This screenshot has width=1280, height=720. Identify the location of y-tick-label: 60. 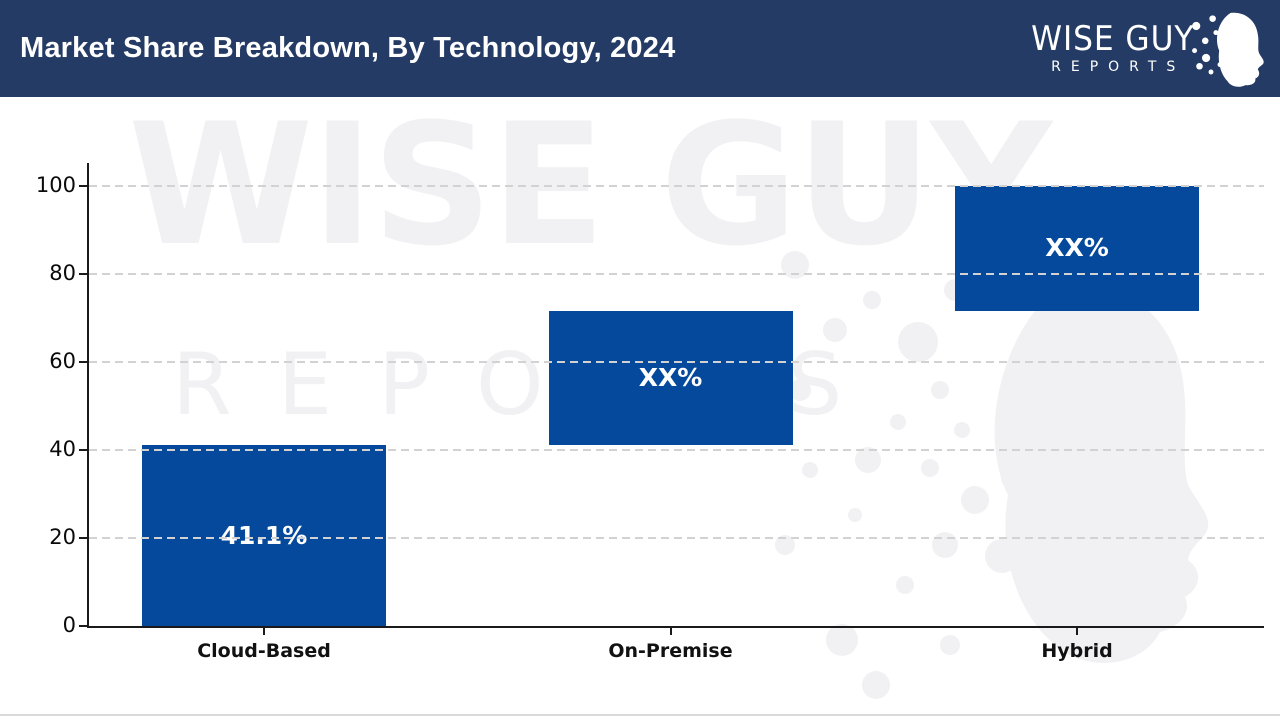
(62, 361).